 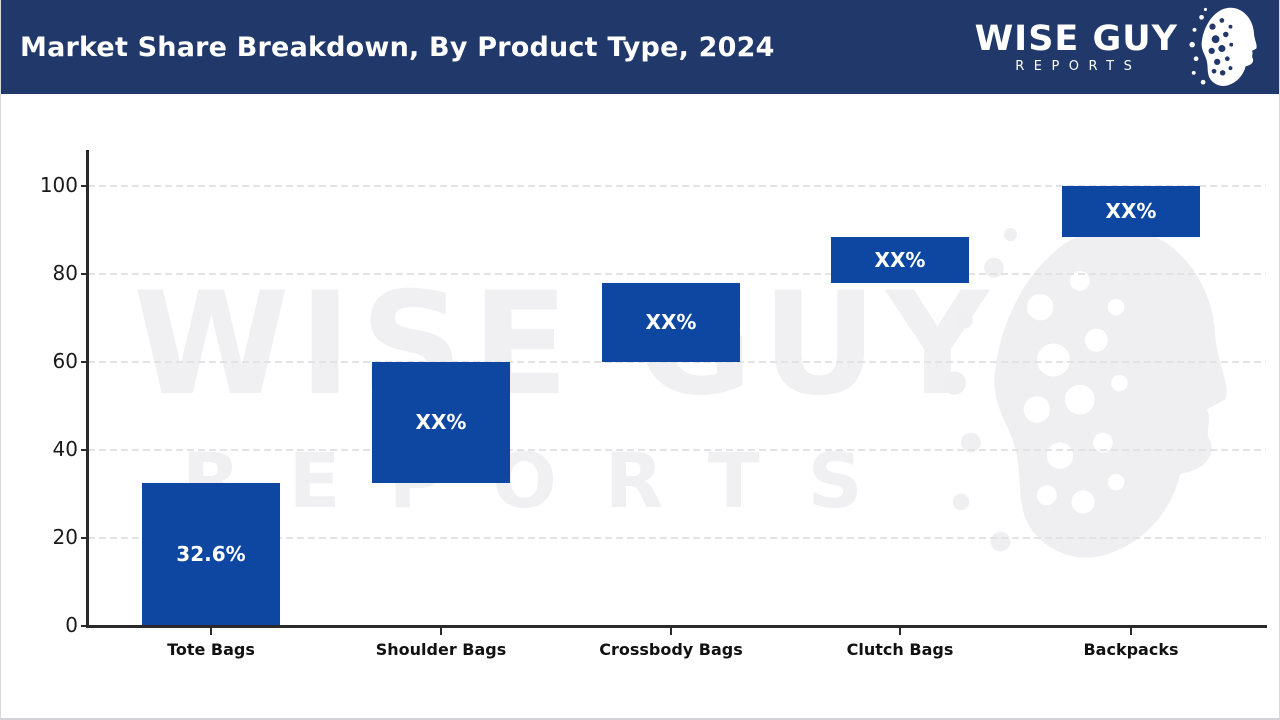 What do you see at coordinates (1078, 66) in the screenshot?
I see `logo-reports-label: REPORTS` at bounding box center [1078, 66].